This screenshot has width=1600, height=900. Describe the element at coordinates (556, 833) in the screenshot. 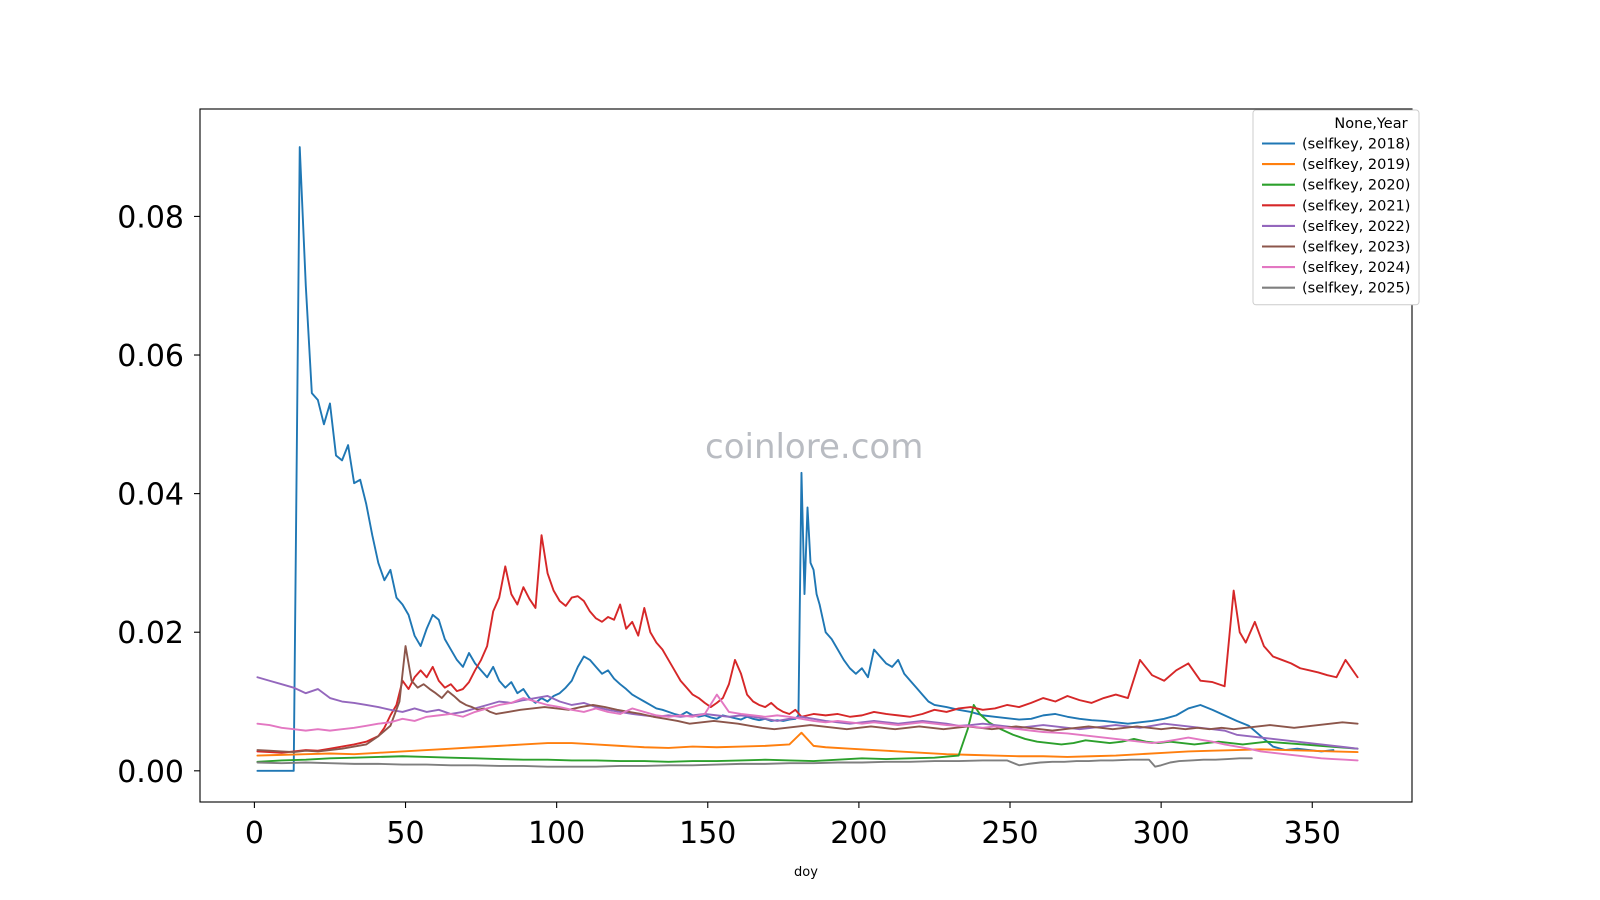

I see `x-tick-label: 100` at that location.